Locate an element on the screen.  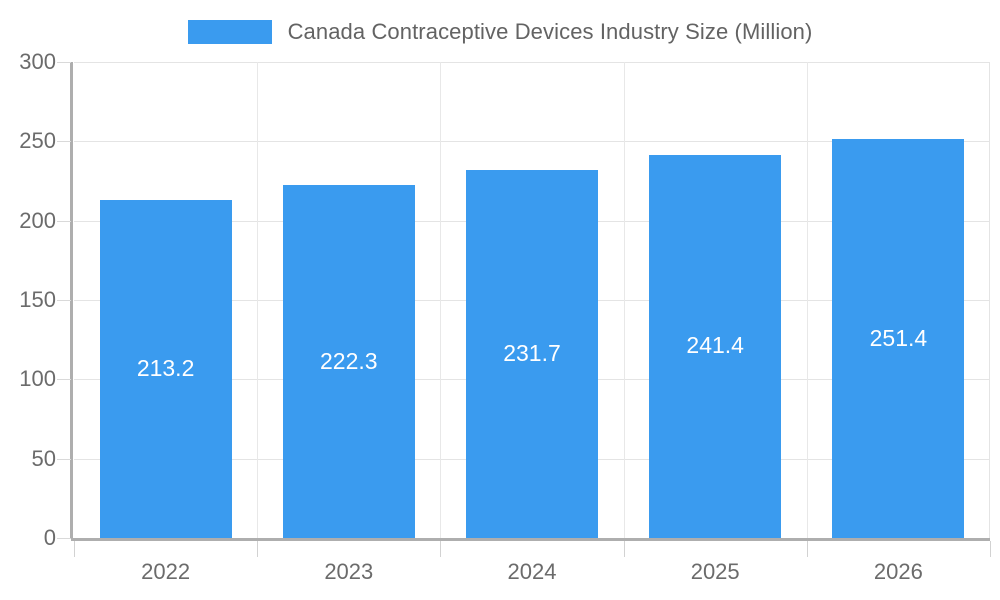
x-axis-line is located at coordinates (530, 539).